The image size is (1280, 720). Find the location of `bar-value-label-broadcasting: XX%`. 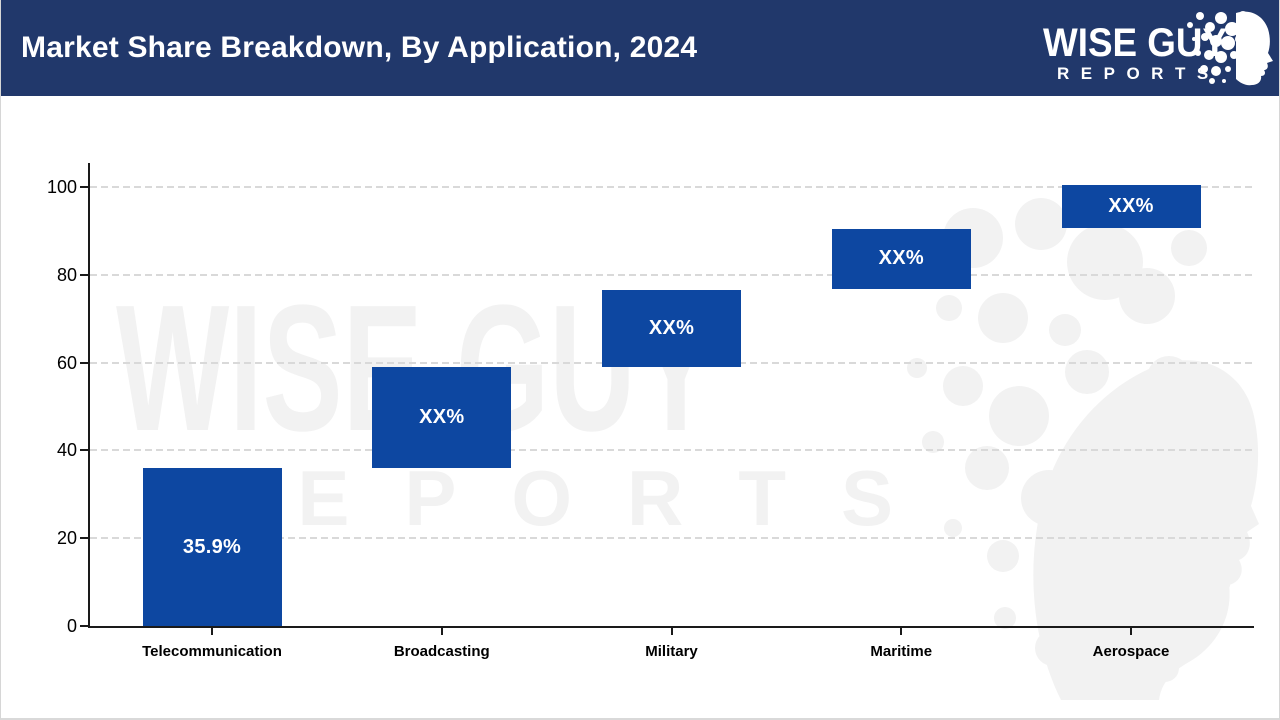

bar-value-label-broadcasting: XX% is located at coordinates (442, 417).